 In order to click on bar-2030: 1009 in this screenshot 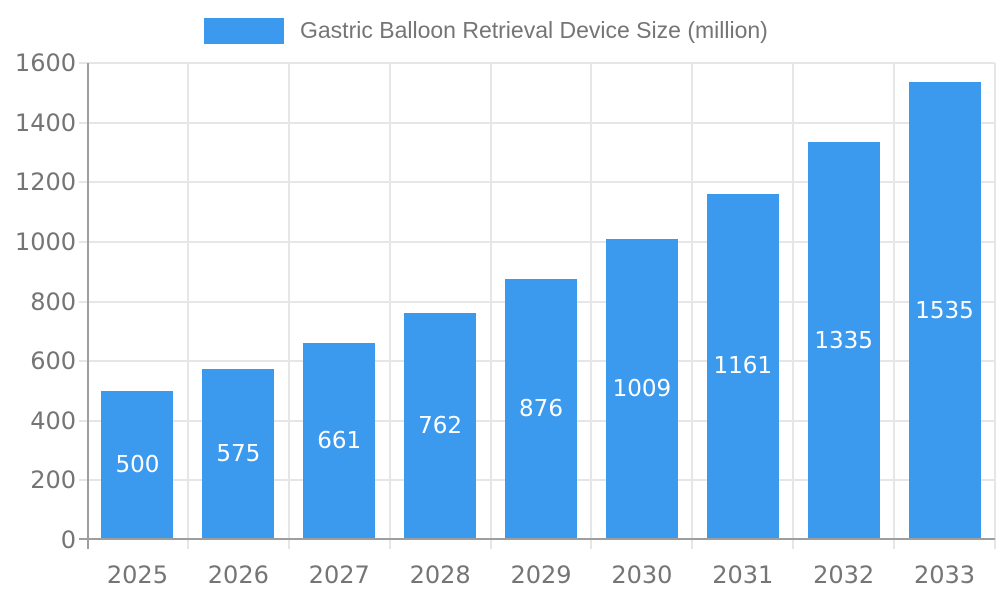, I will do `click(641, 389)`.